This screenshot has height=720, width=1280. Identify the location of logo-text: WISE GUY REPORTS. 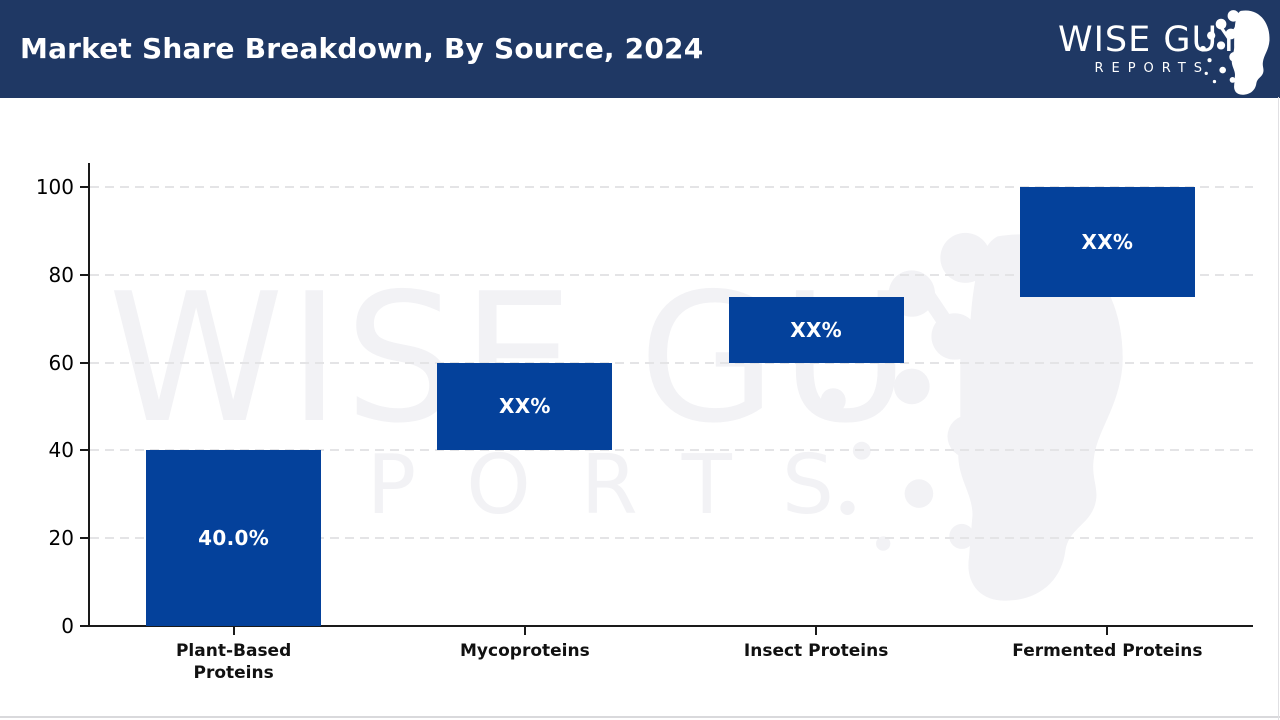
(1149, 49).